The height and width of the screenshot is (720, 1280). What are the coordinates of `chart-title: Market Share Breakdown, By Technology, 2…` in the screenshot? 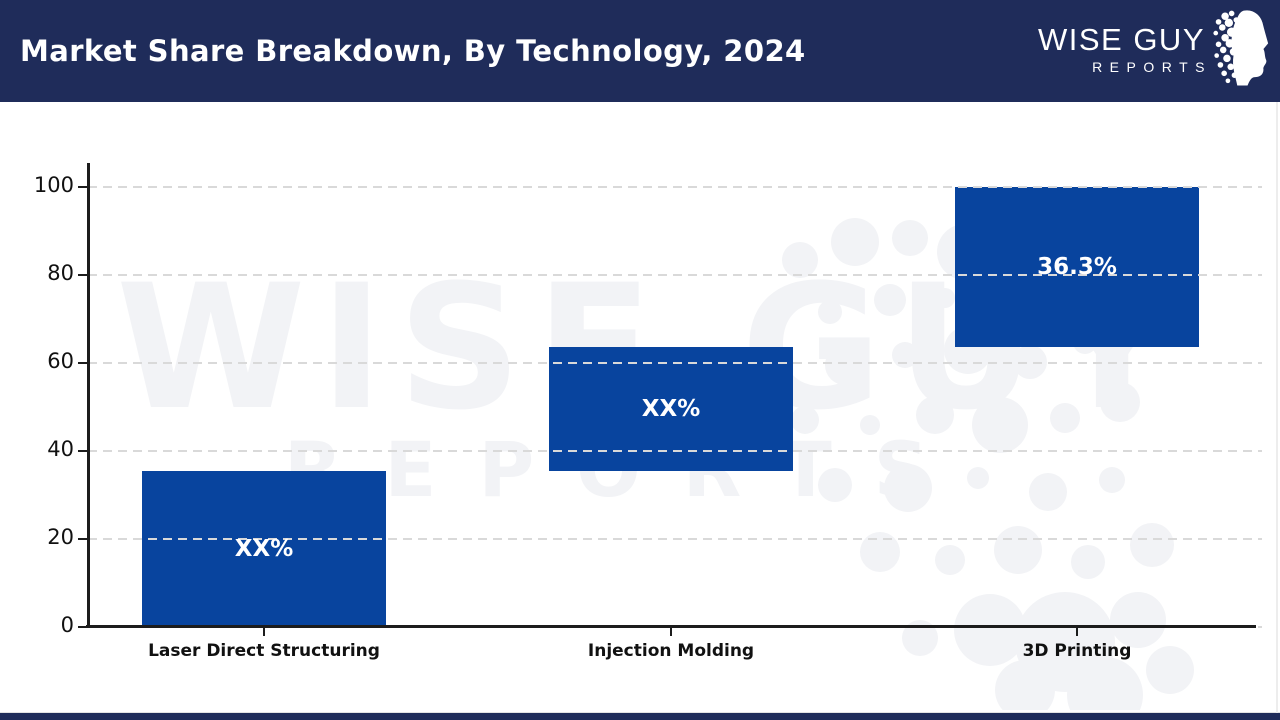 It's located at (413, 51).